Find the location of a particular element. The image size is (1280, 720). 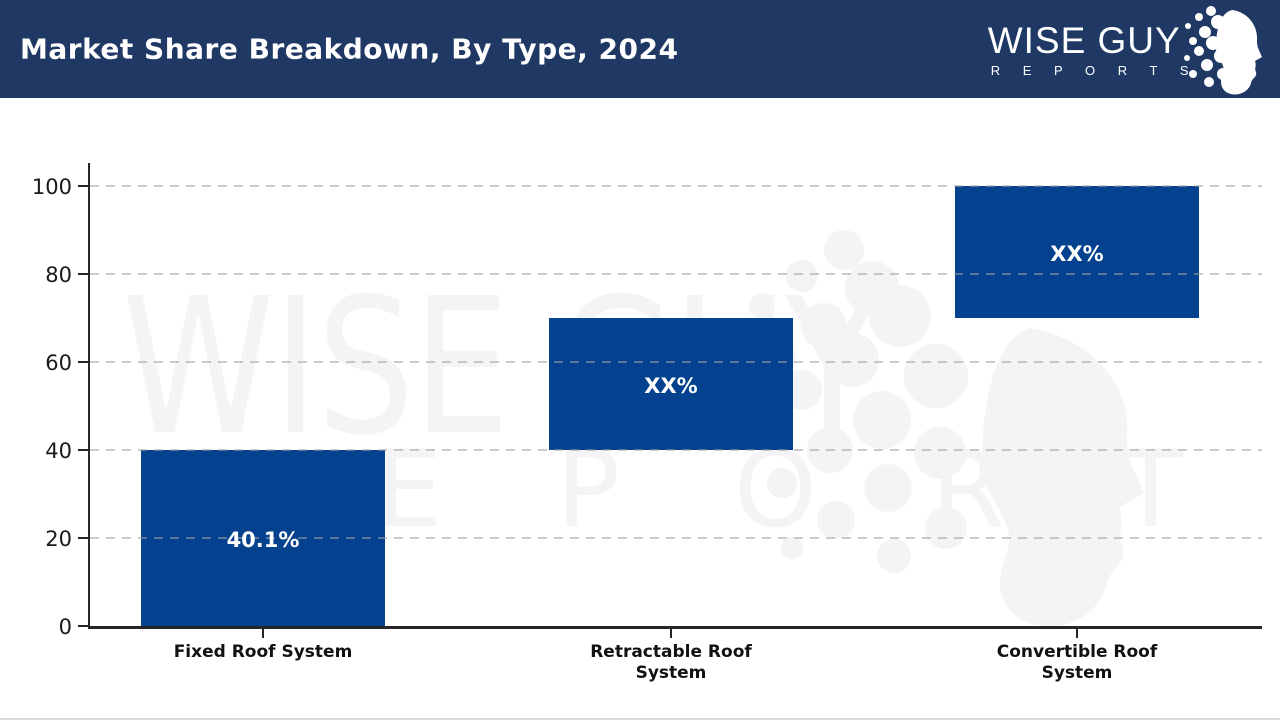

brand-logo: WISE GUY R E P O R T S is located at coordinates (1127, 50).